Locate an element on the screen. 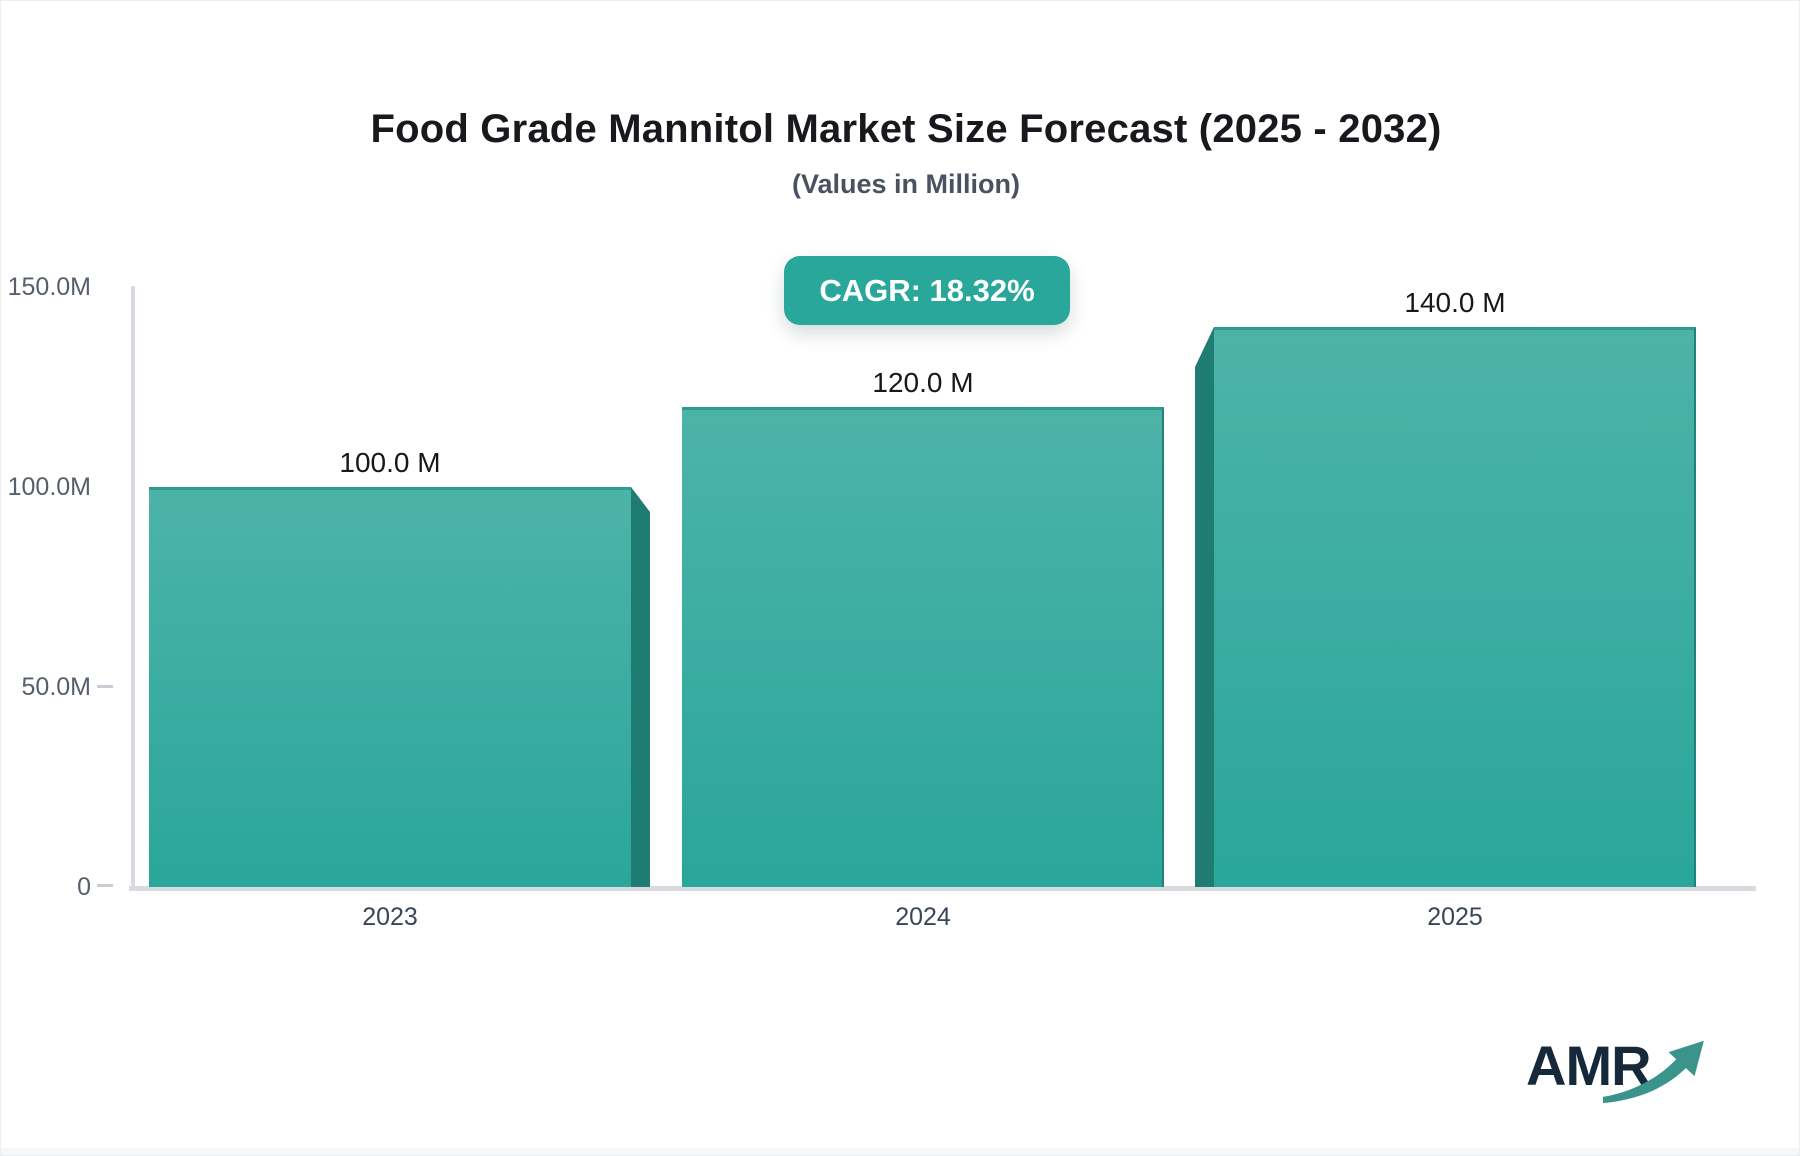 The width and height of the screenshot is (1800, 1156). growth-arrow-icon is located at coordinates (1653, 1072).